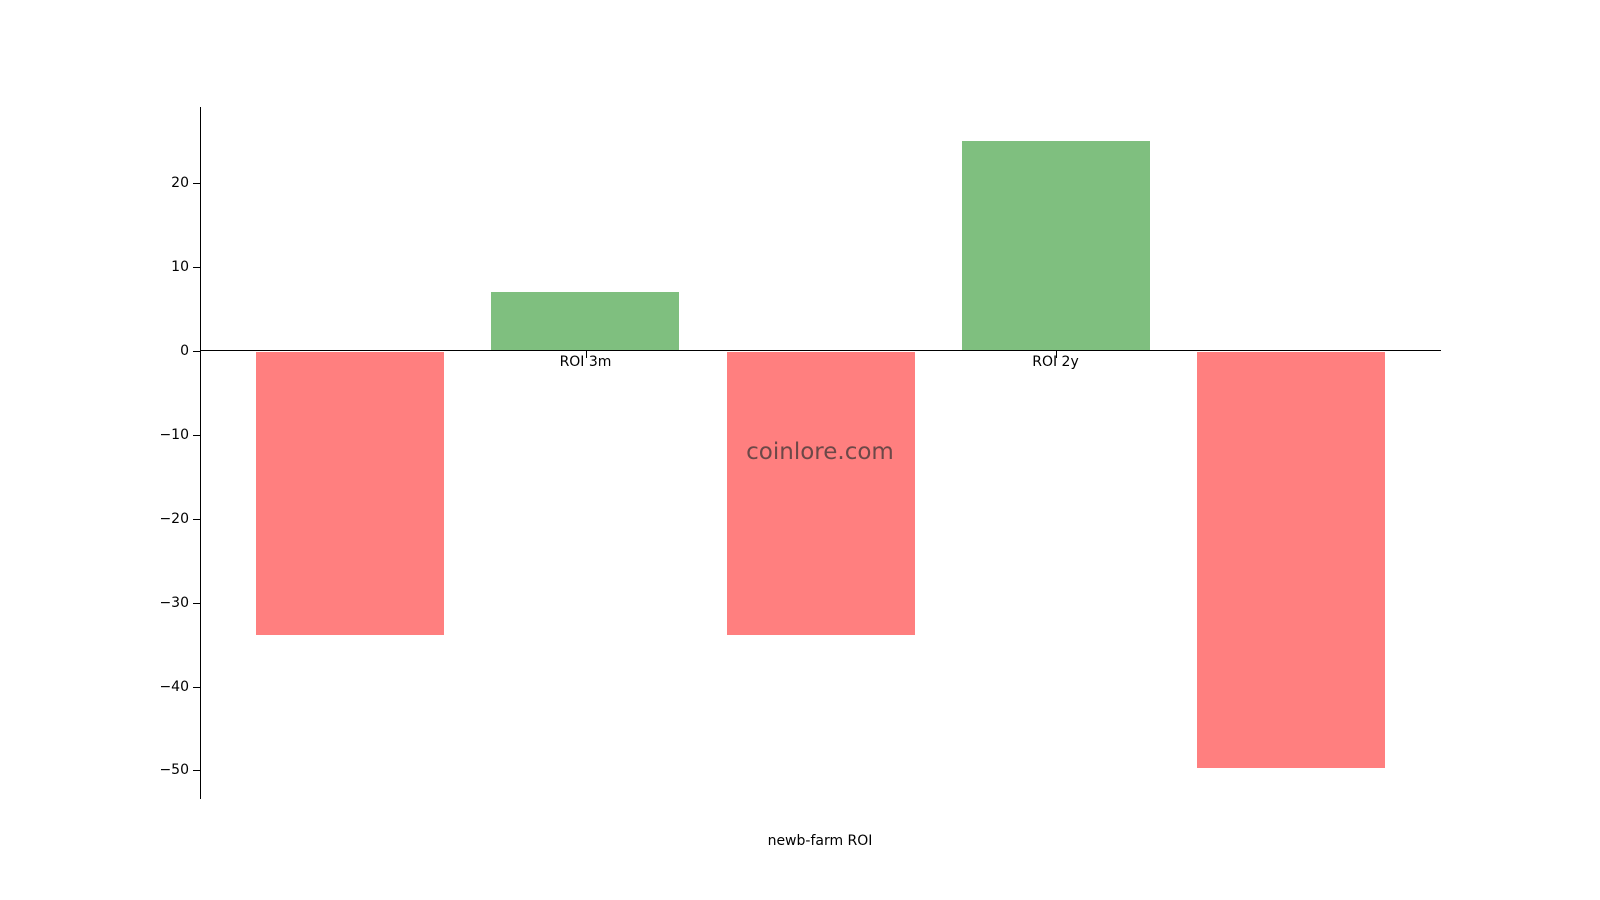  I want to click on x-axis-zero-line, so click(820, 350).